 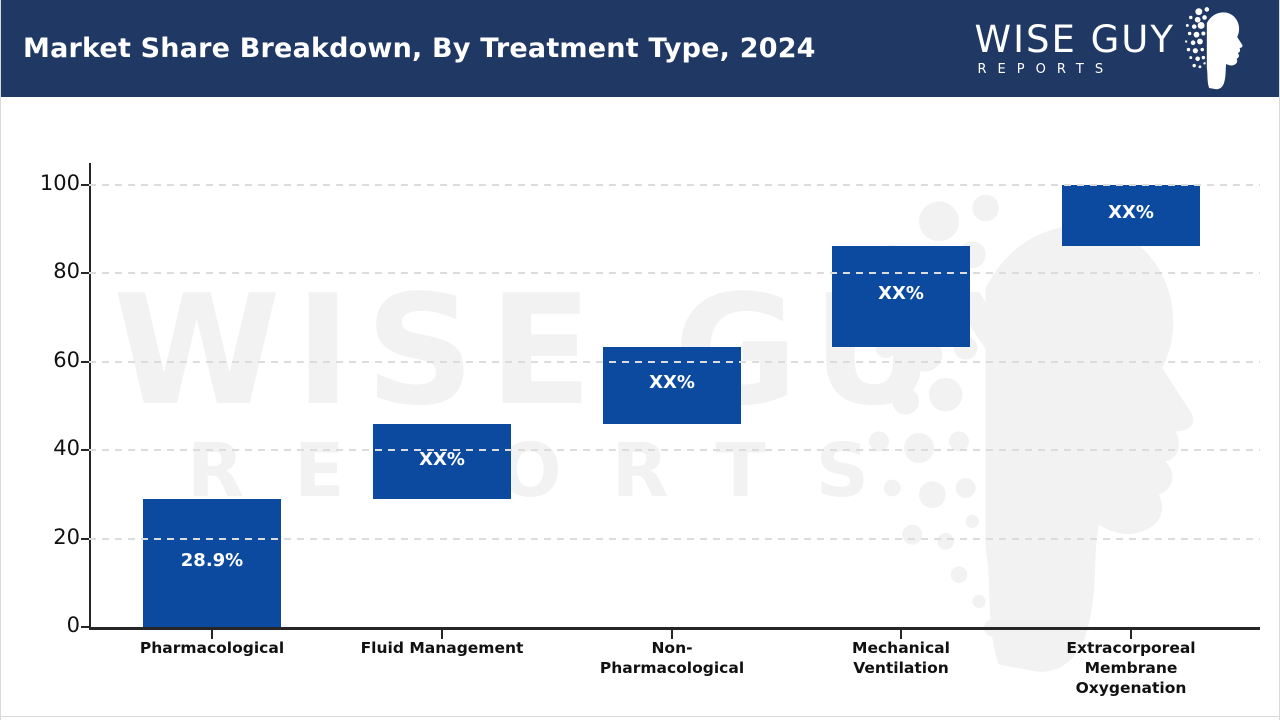 I want to click on frame-bottom-border, so click(x=640, y=716).